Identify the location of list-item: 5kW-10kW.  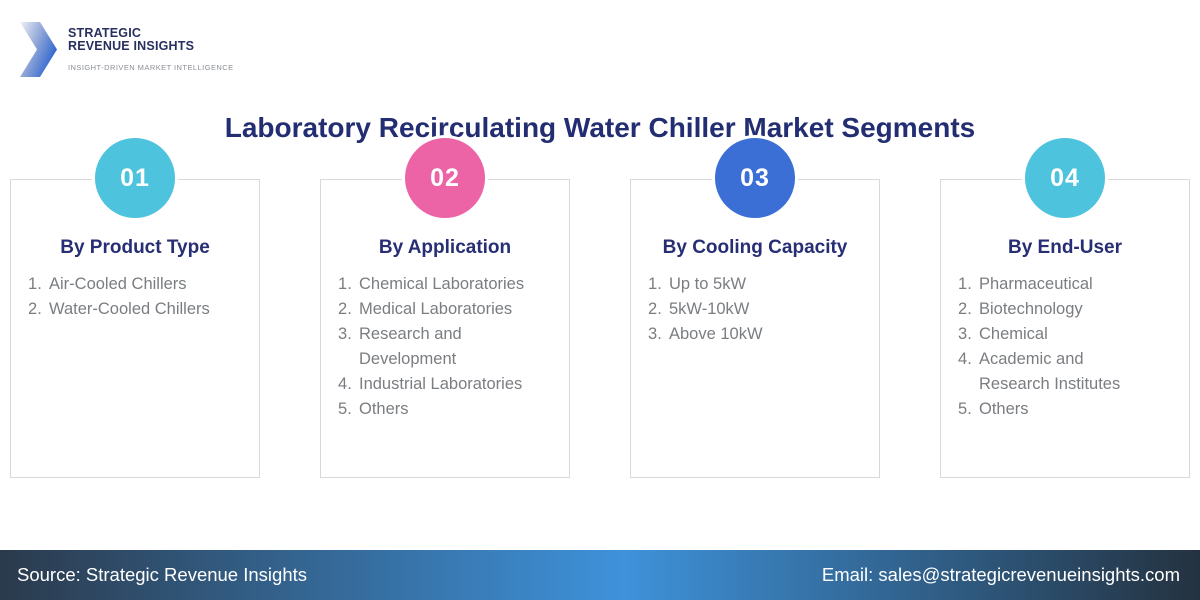
(758, 309).